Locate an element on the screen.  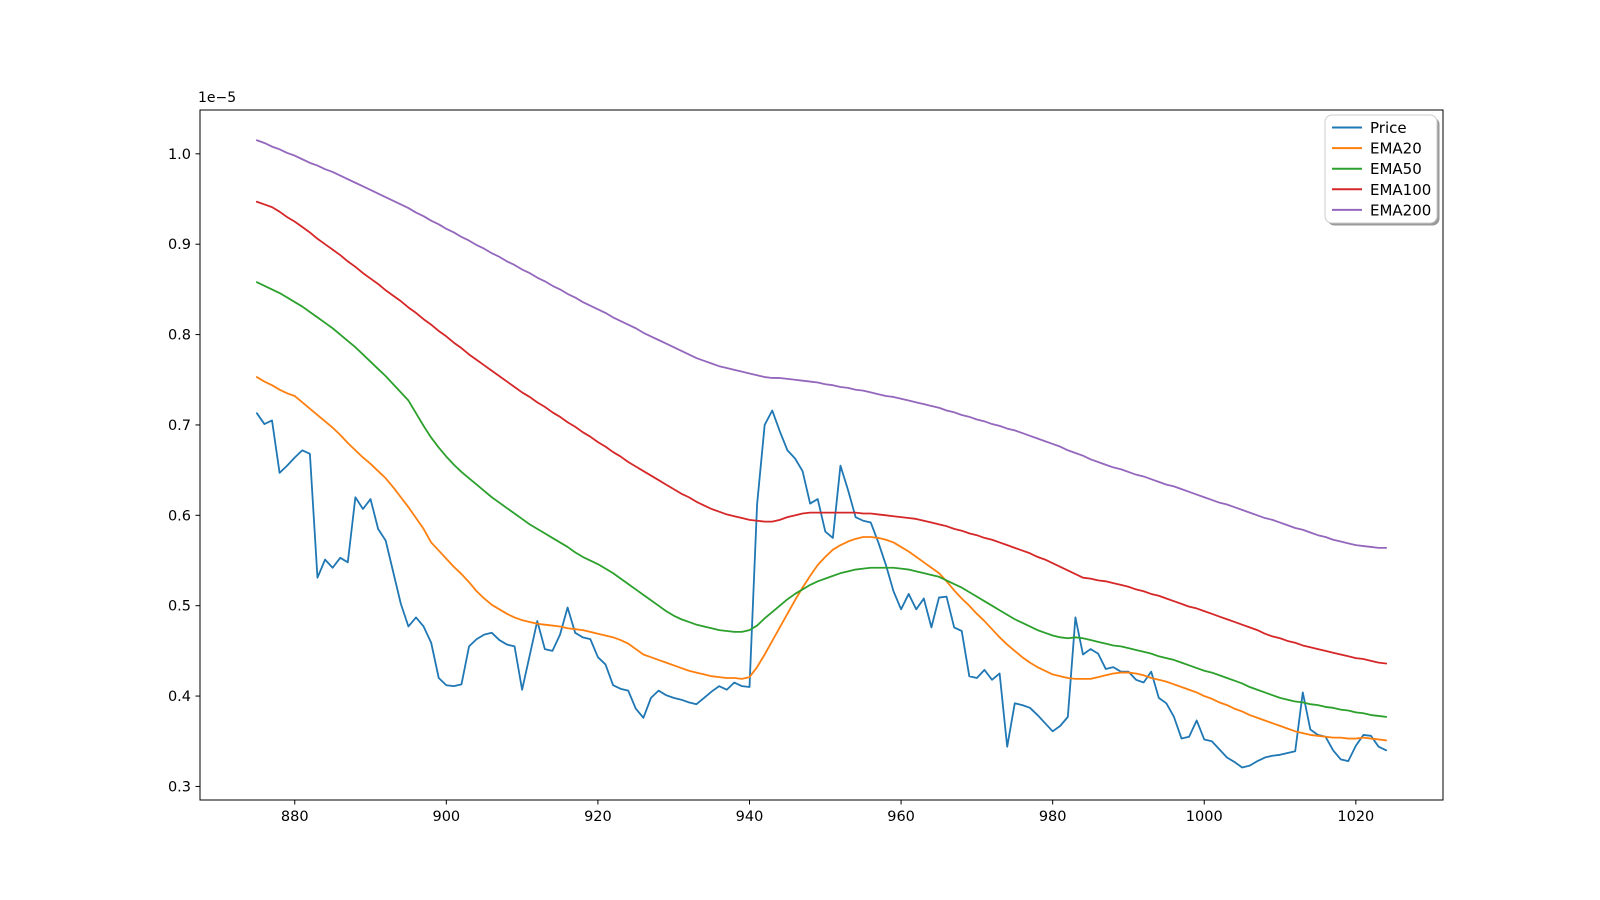
x-tick-label: 900 is located at coordinates (446, 817).